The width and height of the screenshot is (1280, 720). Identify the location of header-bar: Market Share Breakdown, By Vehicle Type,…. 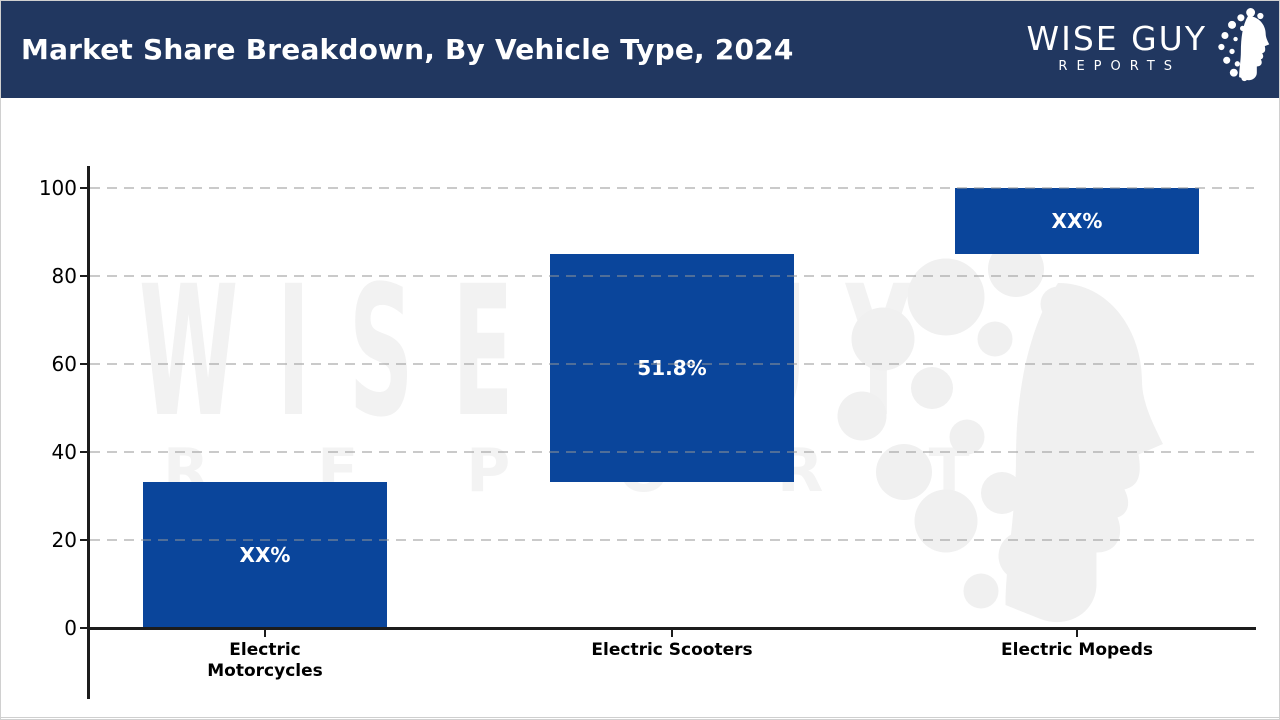
(640, 49).